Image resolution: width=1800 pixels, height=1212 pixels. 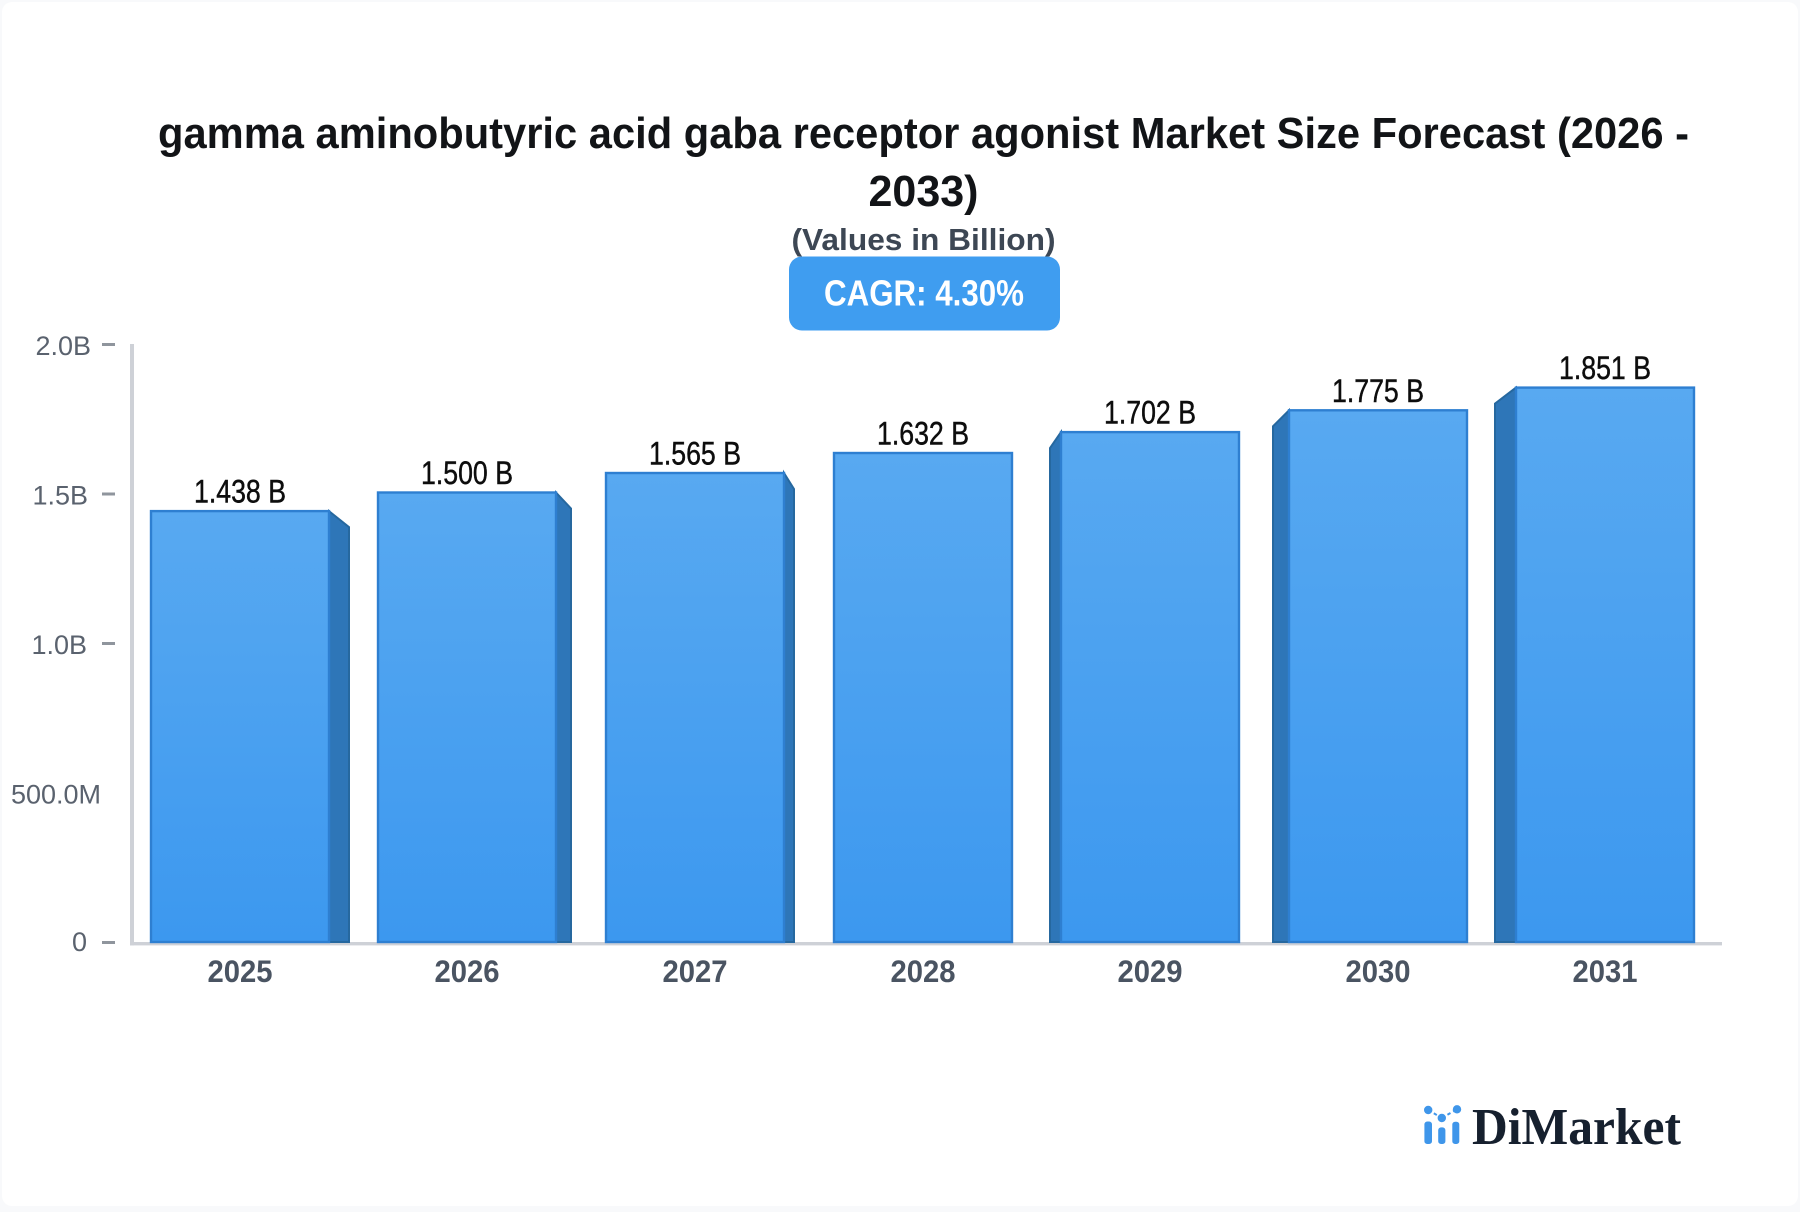 What do you see at coordinates (467, 971) in the screenshot?
I see `svg-text: 2026` at bounding box center [467, 971].